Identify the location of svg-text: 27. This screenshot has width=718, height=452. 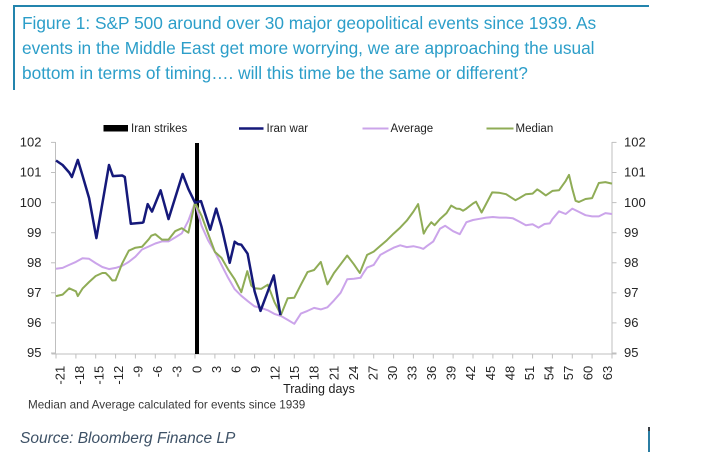
(372, 373).